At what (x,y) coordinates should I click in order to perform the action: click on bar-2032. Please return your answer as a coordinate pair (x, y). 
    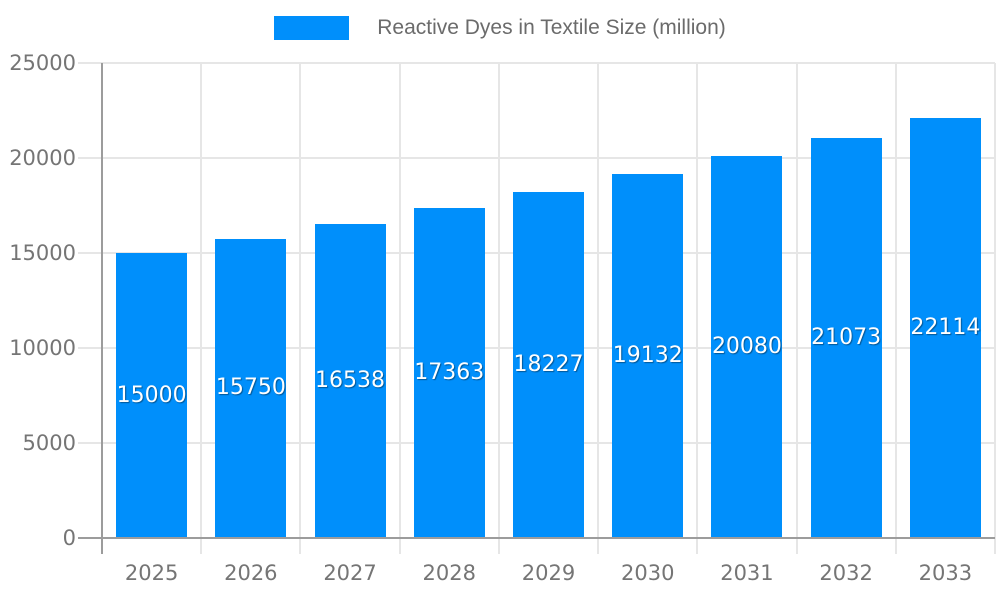
    Looking at the image, I should click on (846, 337).